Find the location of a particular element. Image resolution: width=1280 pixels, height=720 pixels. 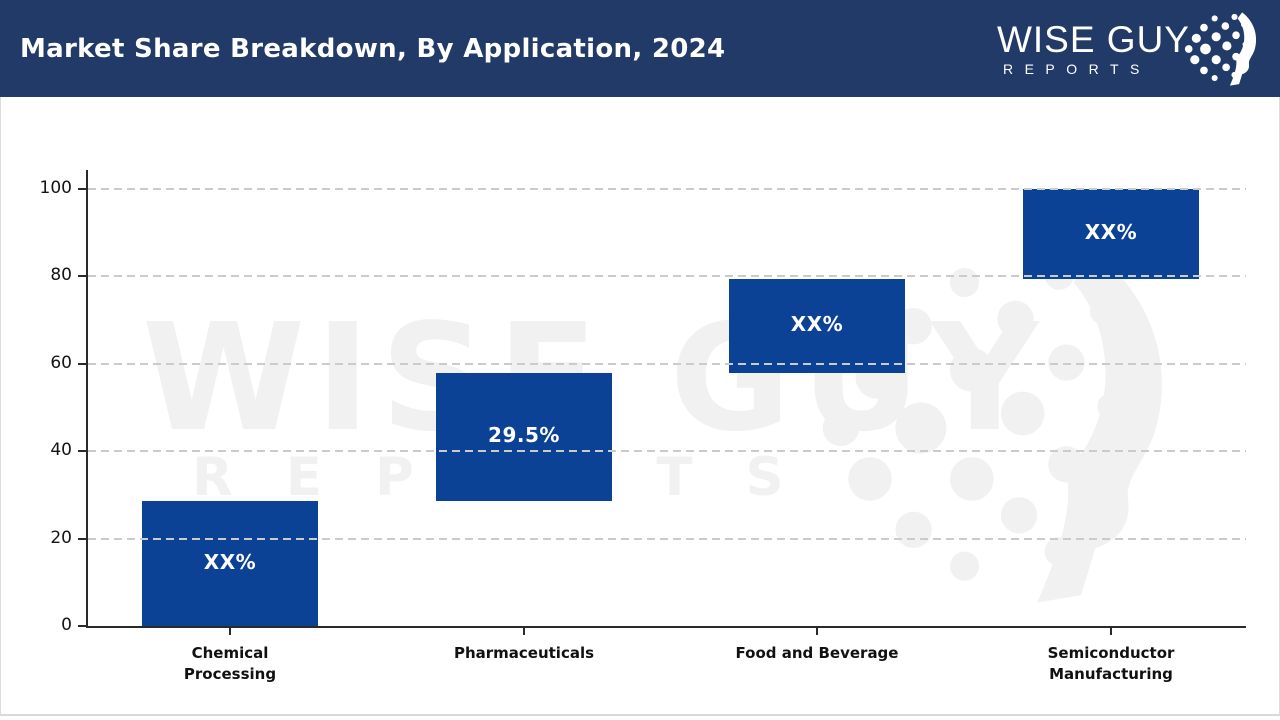

y-tick-label: 60 is located at coordinates (61, 362).